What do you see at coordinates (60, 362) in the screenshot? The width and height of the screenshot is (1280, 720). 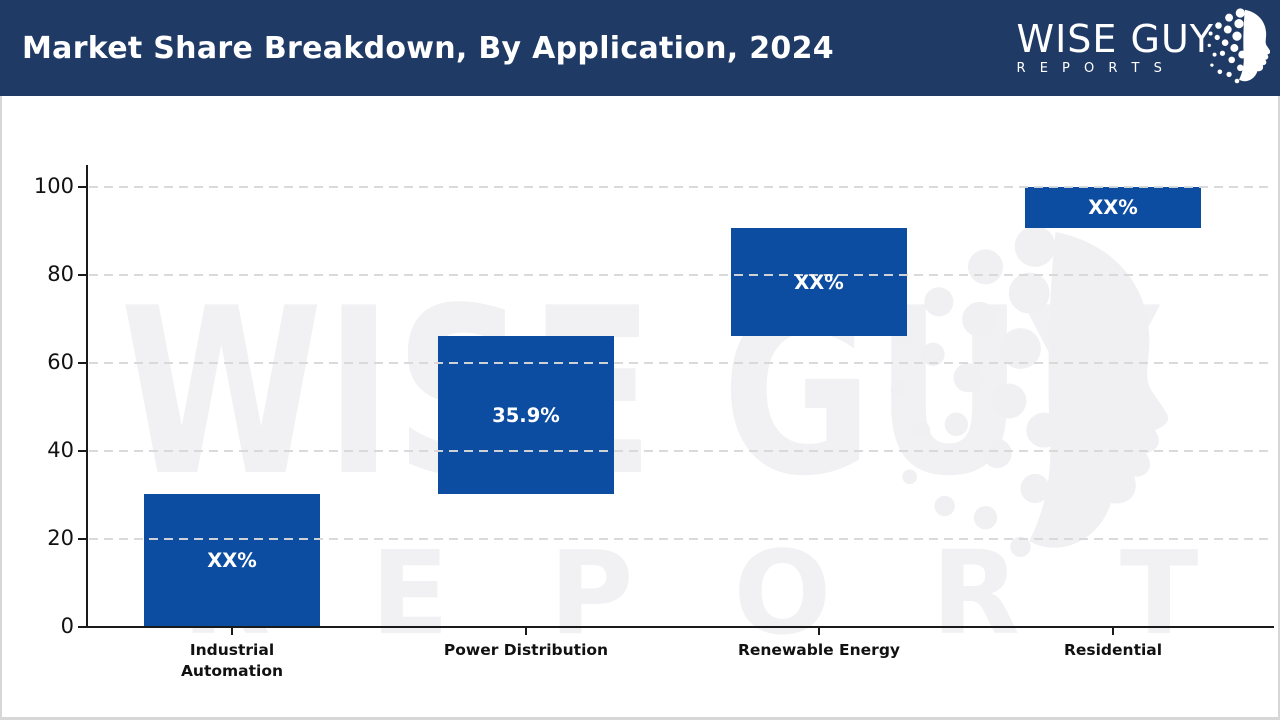 I see `y-tick-label-60: 60` at bounding box center [60, 362].